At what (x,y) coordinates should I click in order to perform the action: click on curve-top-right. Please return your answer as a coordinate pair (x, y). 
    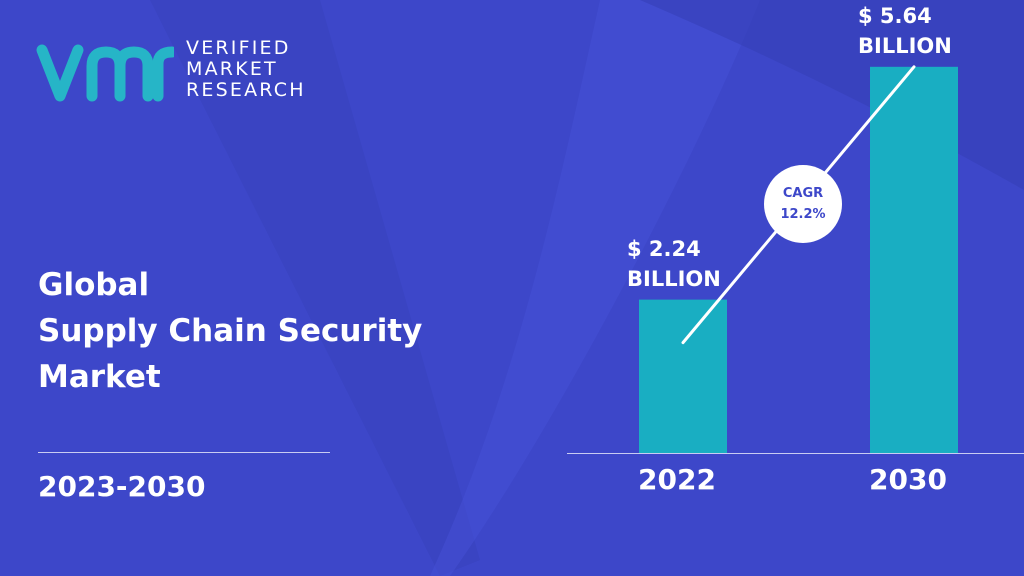
    Looking at the image, I should click on (832, 95).